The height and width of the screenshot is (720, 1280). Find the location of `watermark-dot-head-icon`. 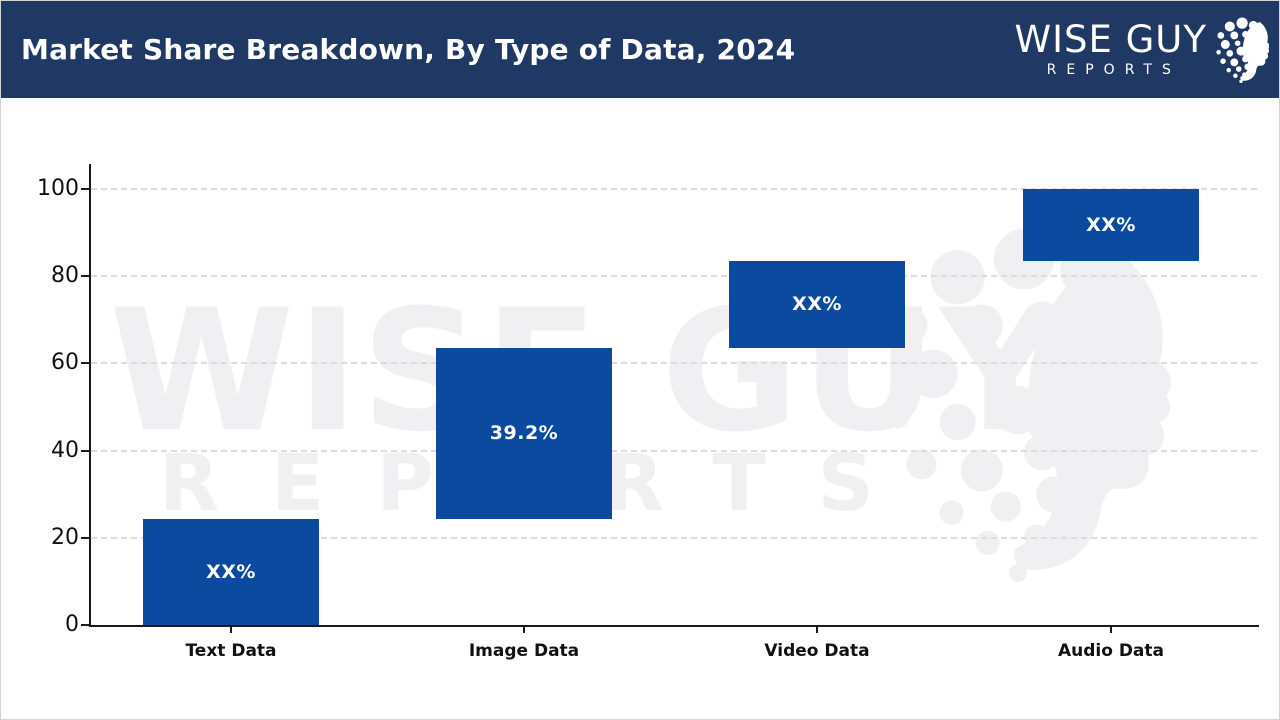

watermark-dot-head-icon is located at coordinates (1028, 405).